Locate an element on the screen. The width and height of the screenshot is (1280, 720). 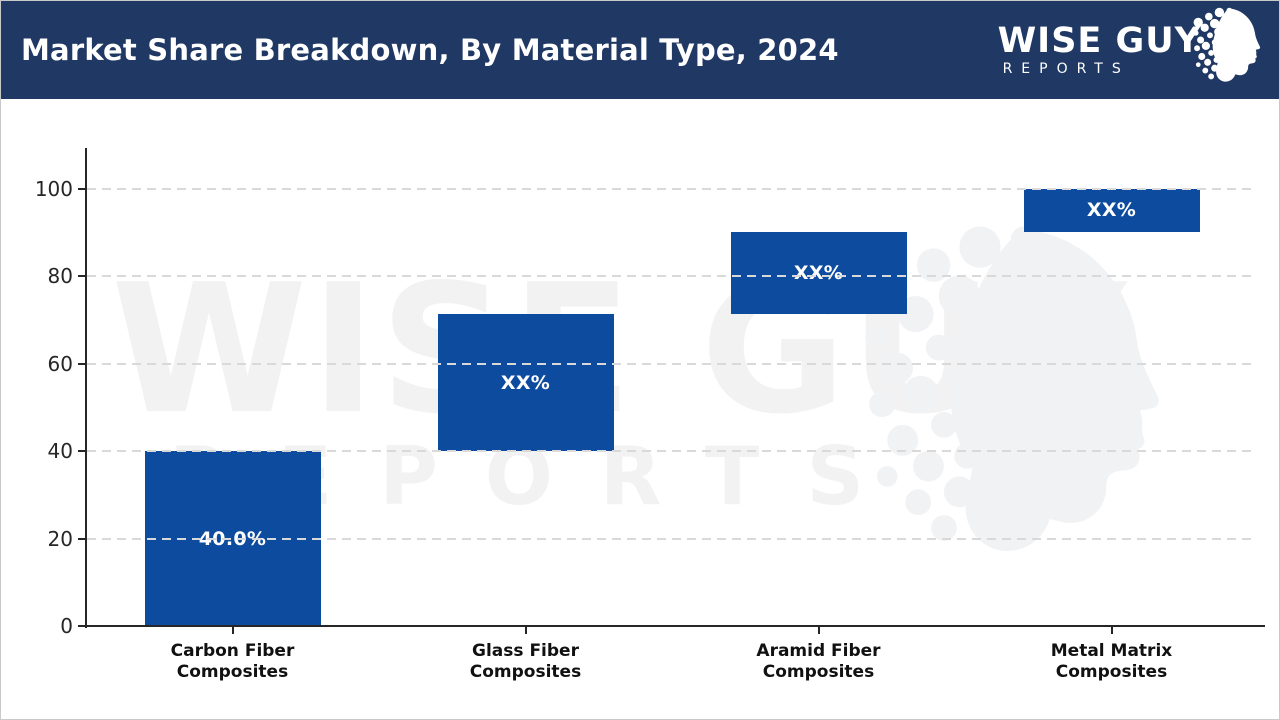
brand-sub: REPORTS is located at coordinates (1066, 69).